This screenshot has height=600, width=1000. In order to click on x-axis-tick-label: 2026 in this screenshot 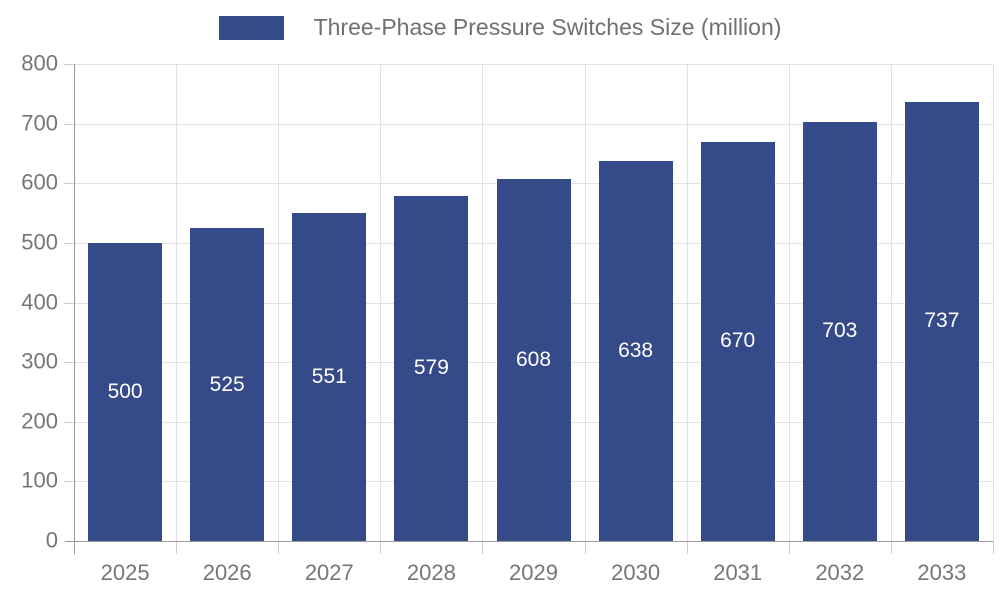, I will do `click(227, 572)`.